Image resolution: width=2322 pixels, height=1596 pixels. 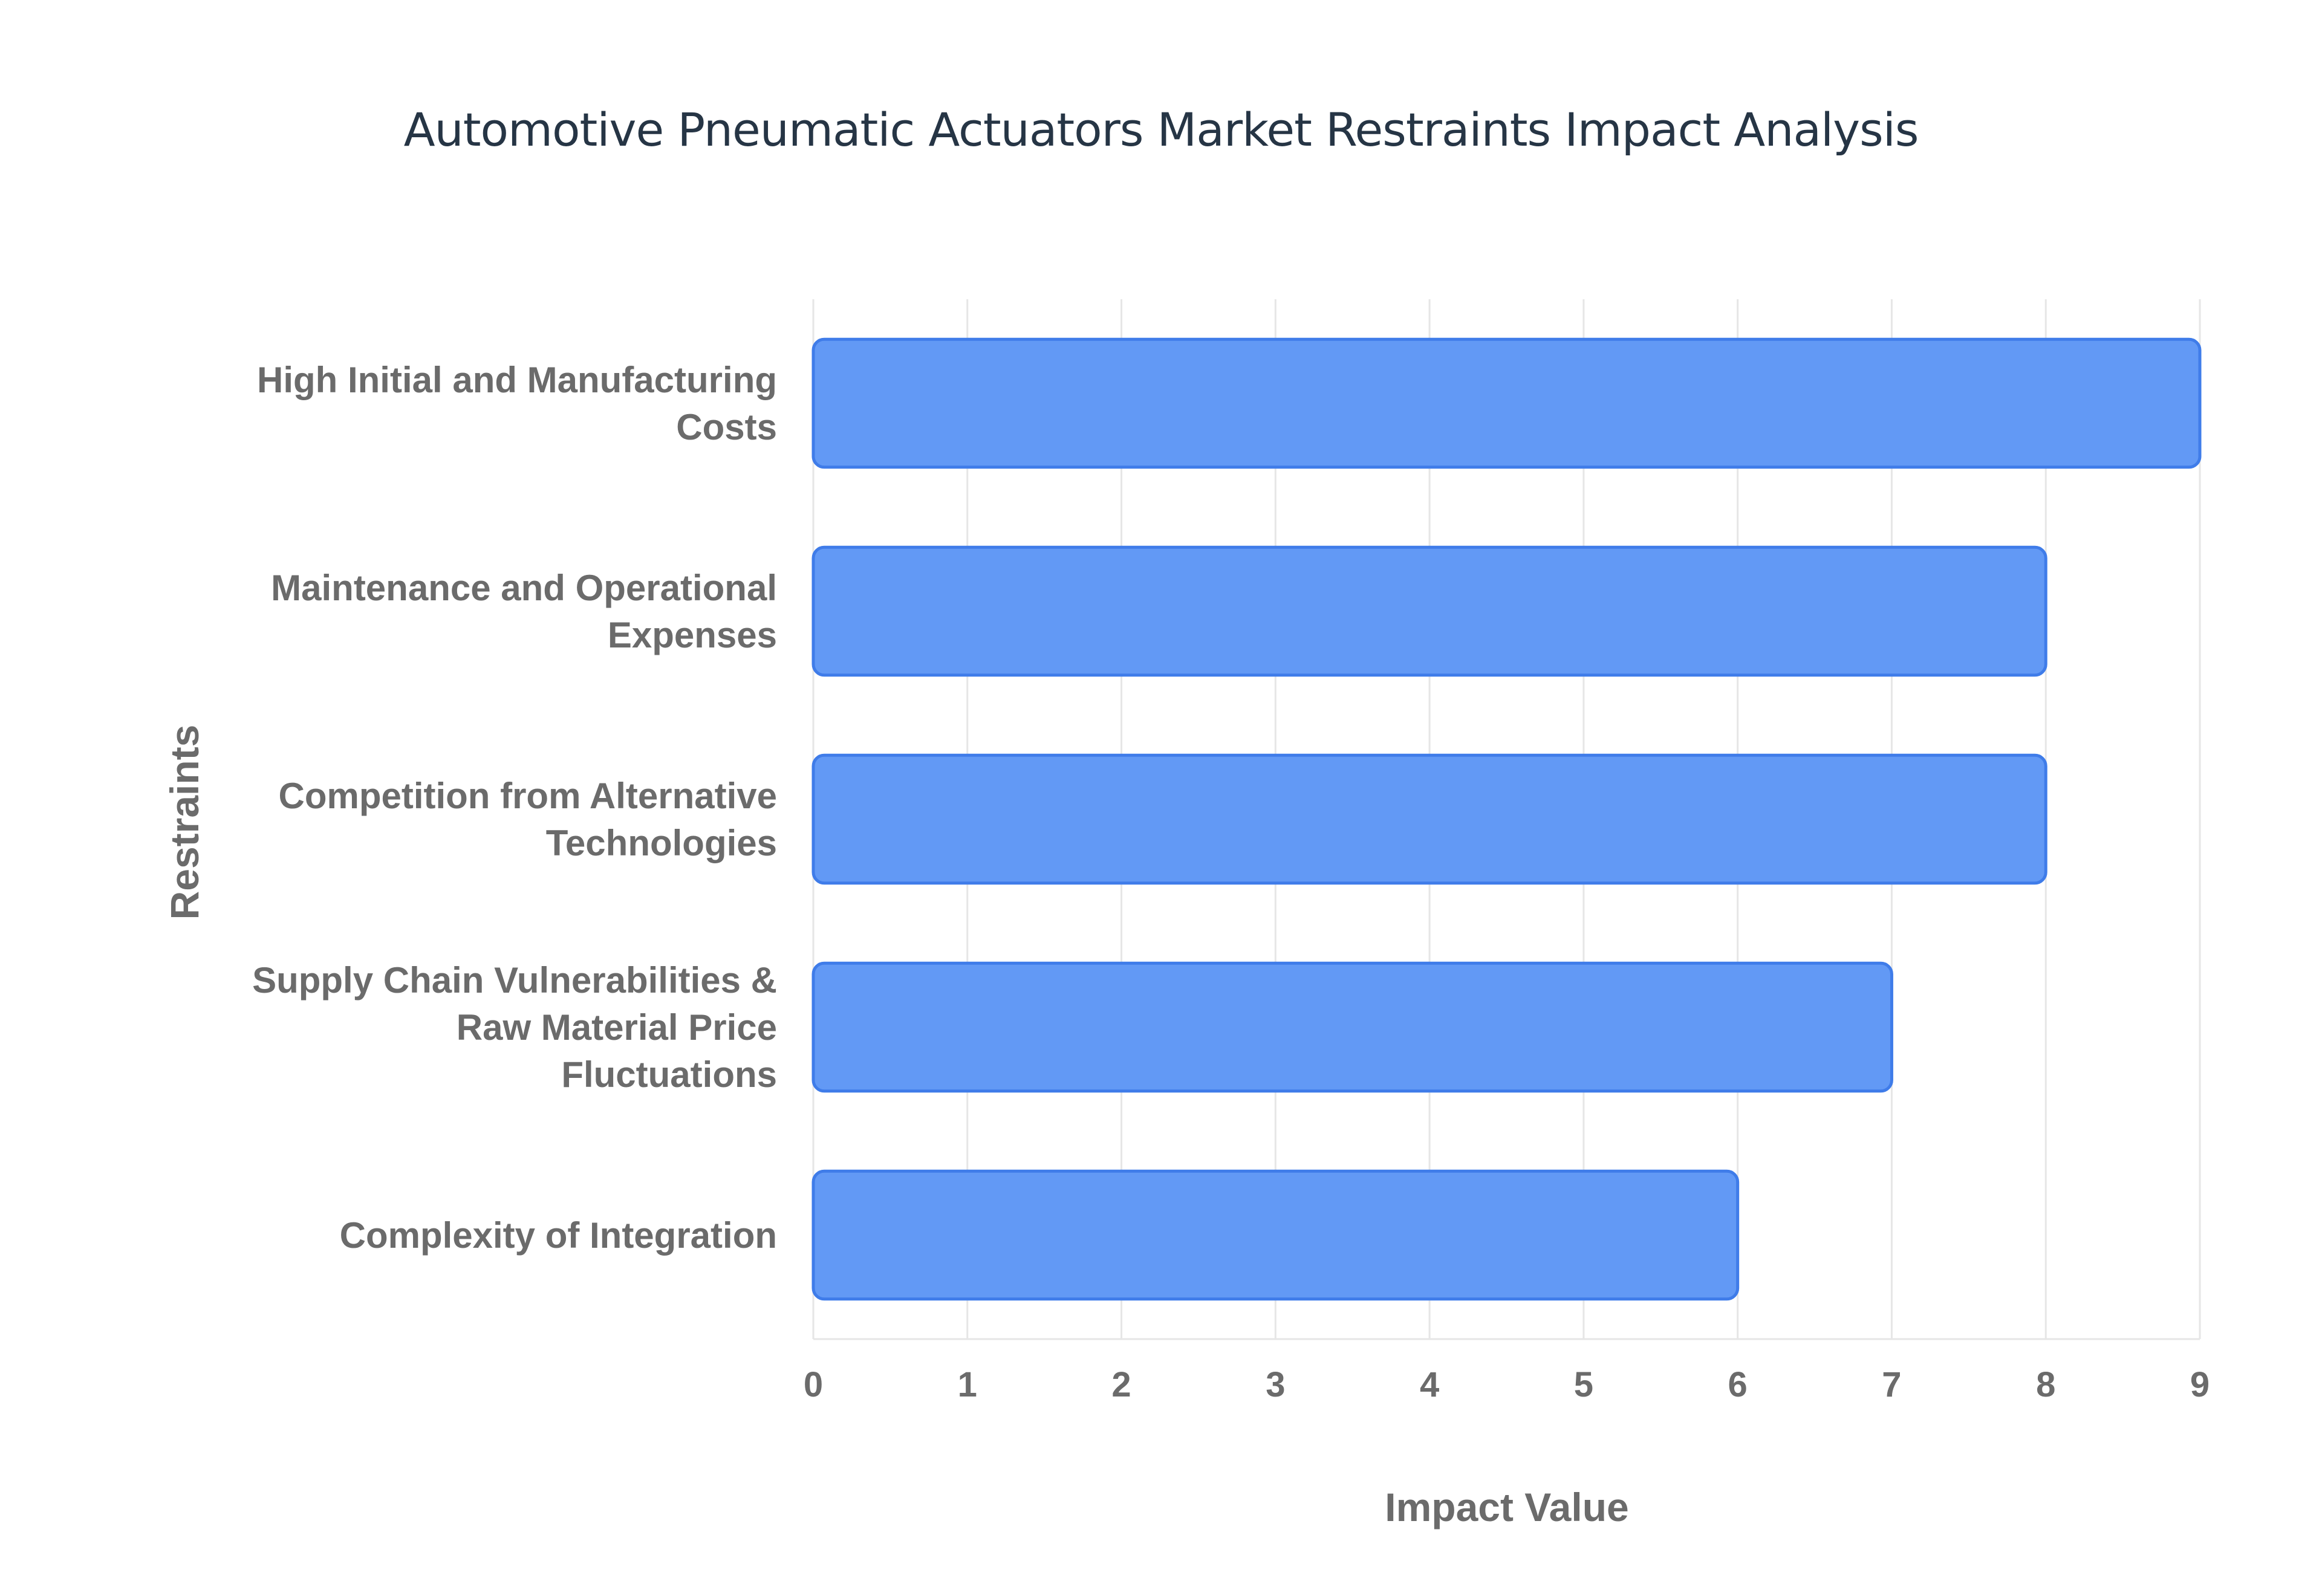 I want to click on x-tick-label-3: 3, so click(x=1275, y=1384).